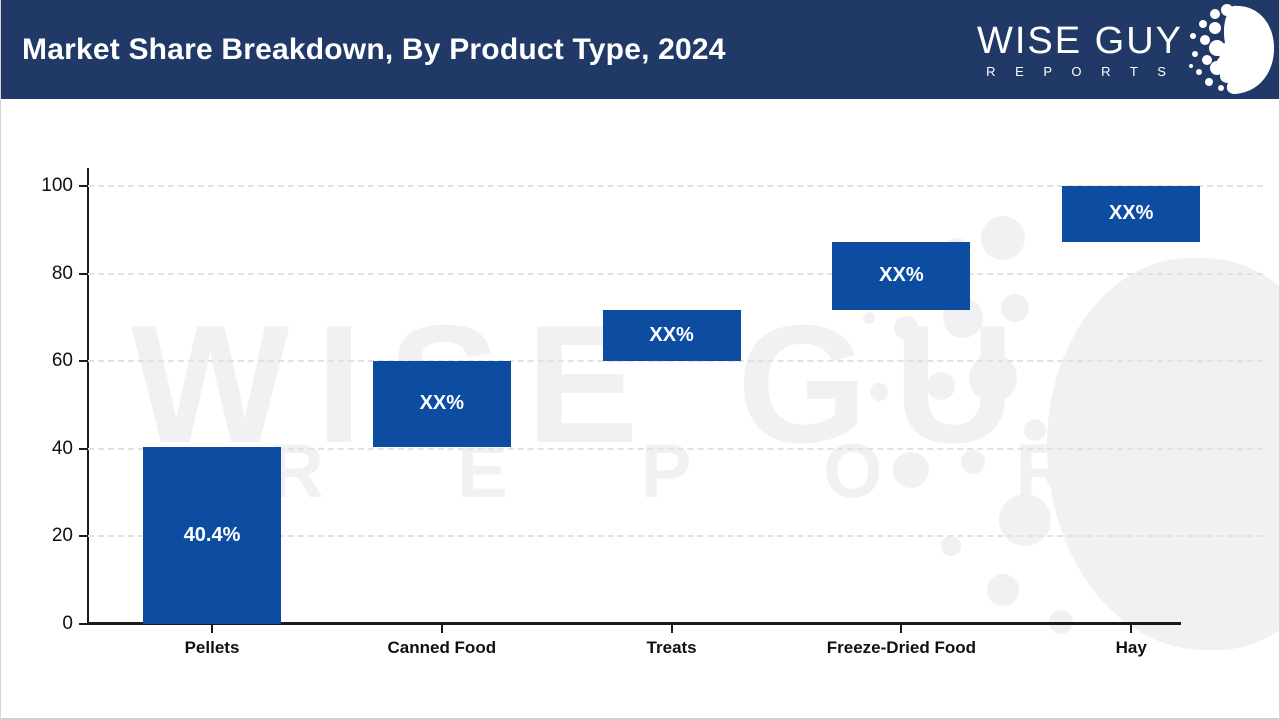  I want to click on logo-subtitle: R E P O R T S, so click(1080, 71).